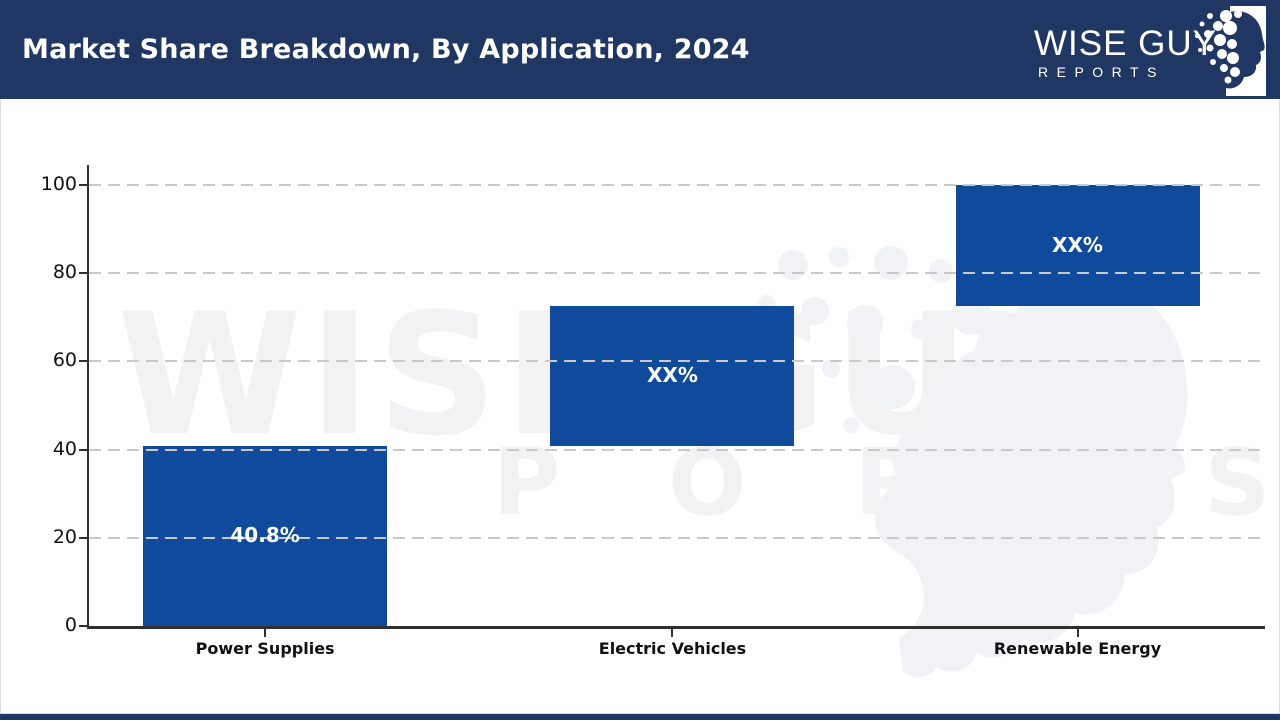  What do you see at coordinates (676, 361) in the screenshot?
I see `gridline-y60` at bounding box center [676, 361].